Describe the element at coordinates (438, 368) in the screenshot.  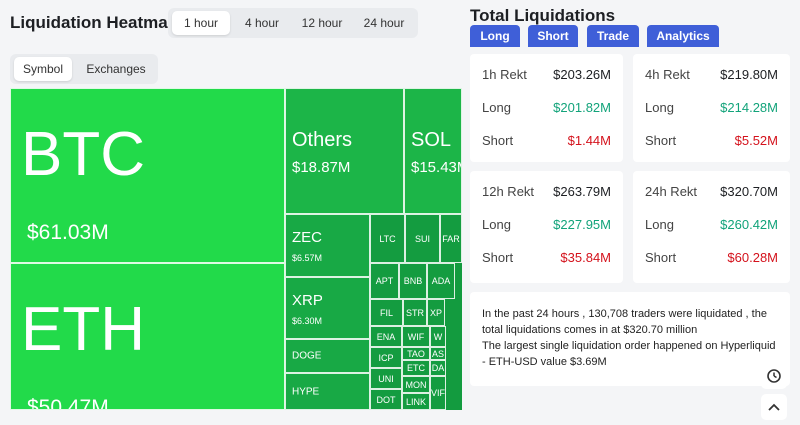
I see `heatmap-tile: DA` at that location.